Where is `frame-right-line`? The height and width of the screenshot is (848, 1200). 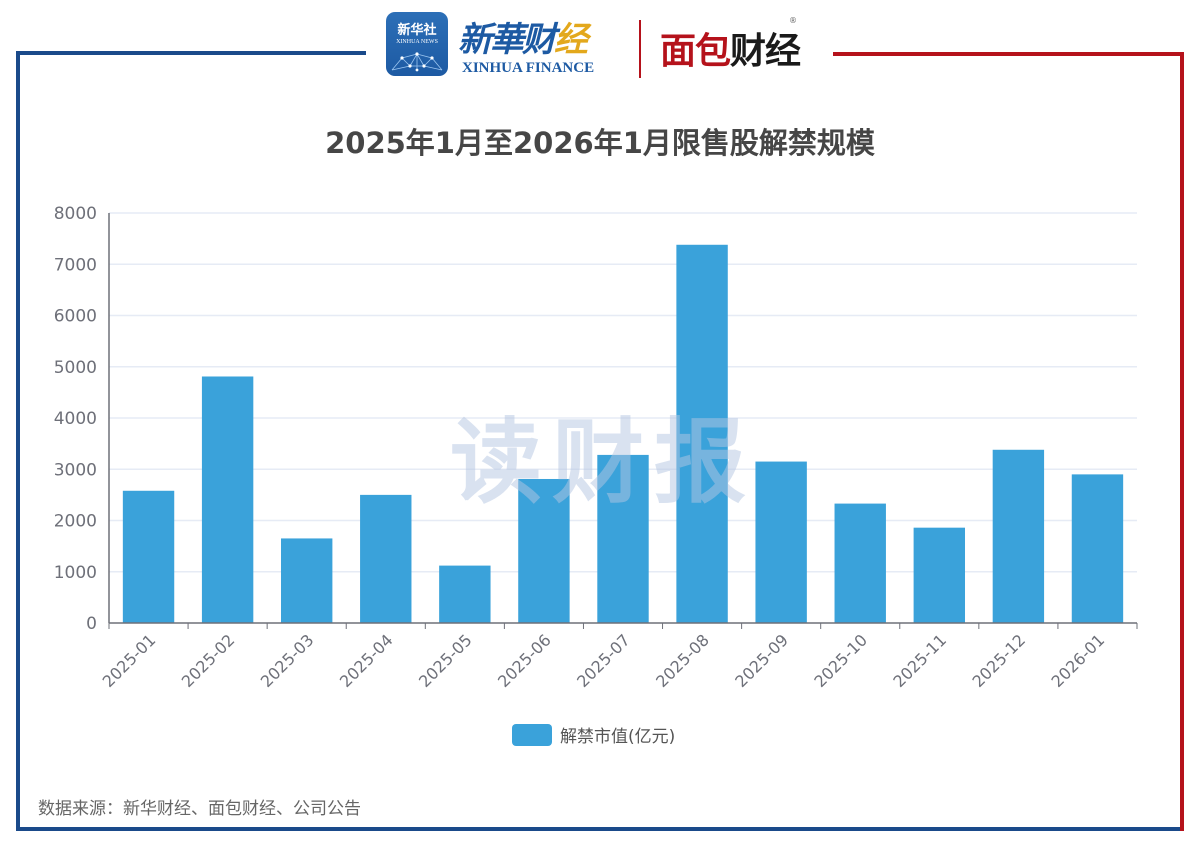
frame-right-line is located at coordinates (1182, 441).